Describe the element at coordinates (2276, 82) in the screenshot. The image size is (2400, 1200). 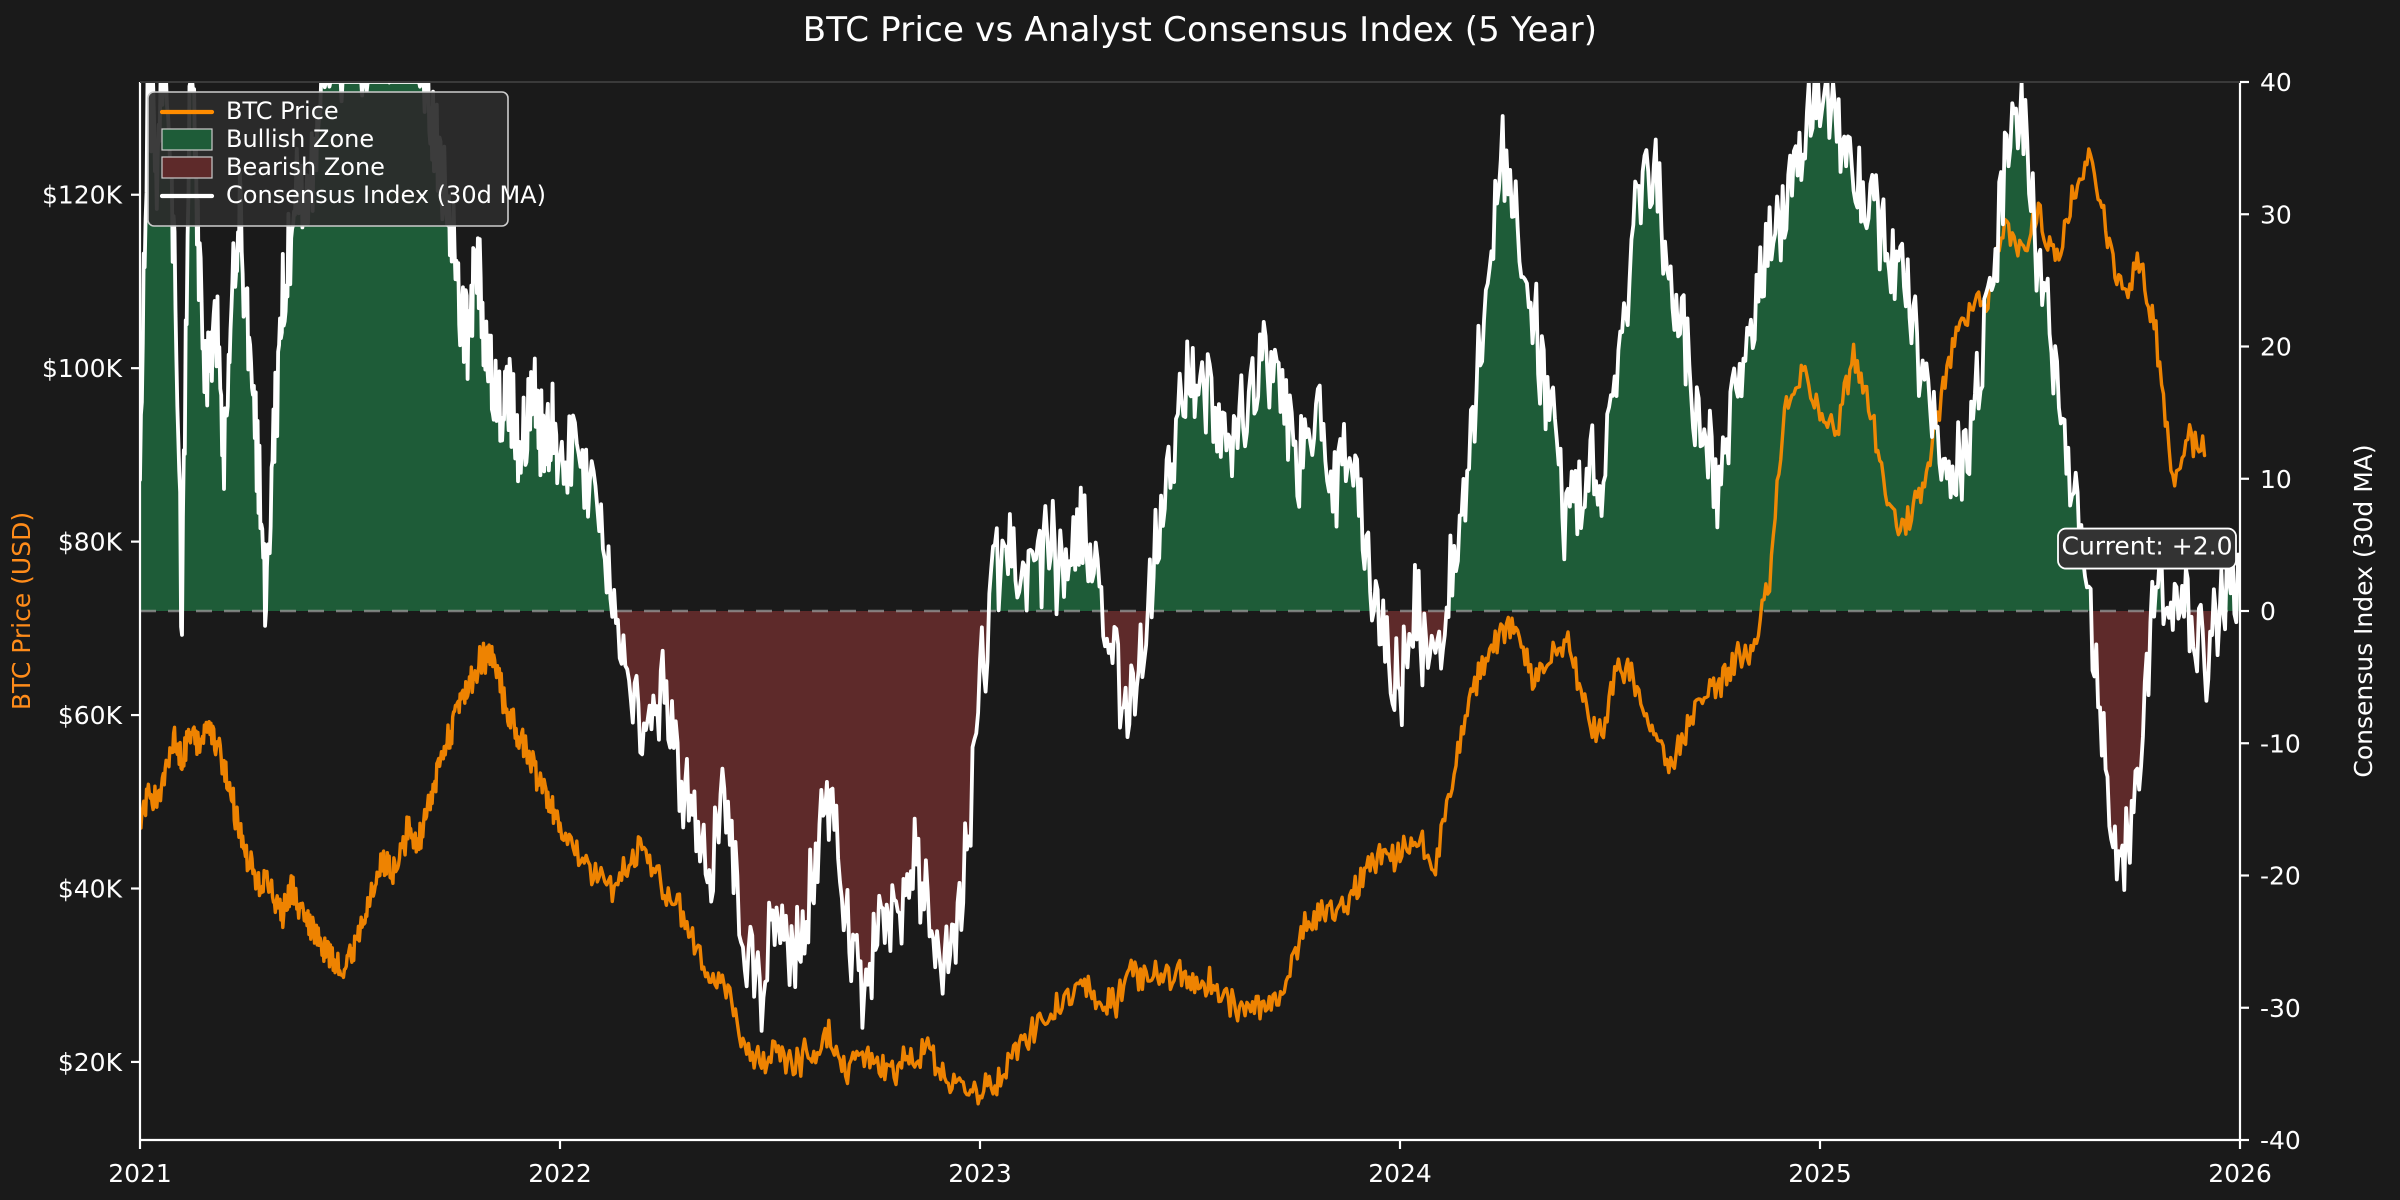
I see `right-y-tick-label: 40` at that location.